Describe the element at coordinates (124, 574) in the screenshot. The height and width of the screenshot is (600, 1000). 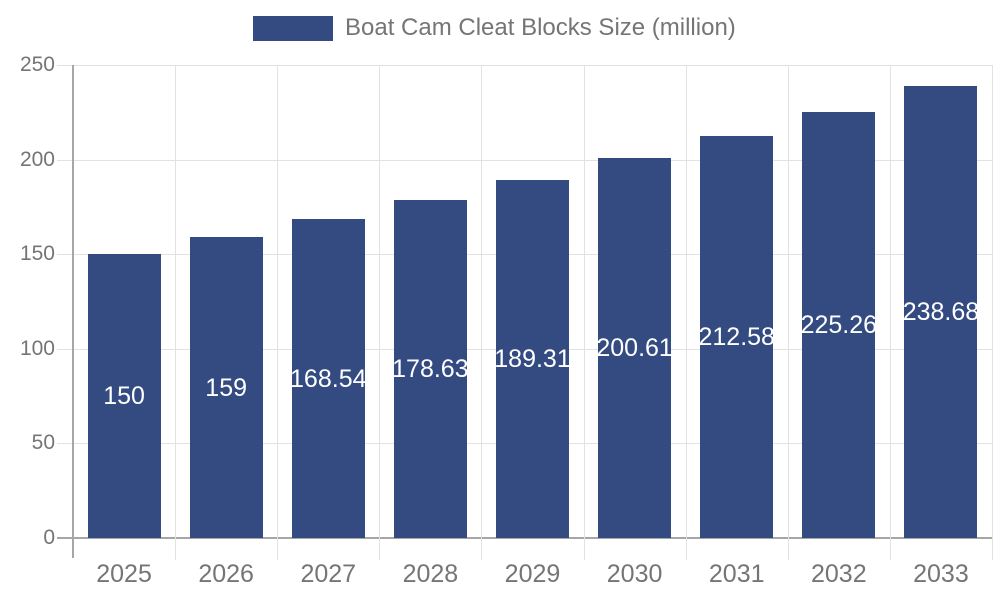
I see `x-tick-label: 2025` at that location.